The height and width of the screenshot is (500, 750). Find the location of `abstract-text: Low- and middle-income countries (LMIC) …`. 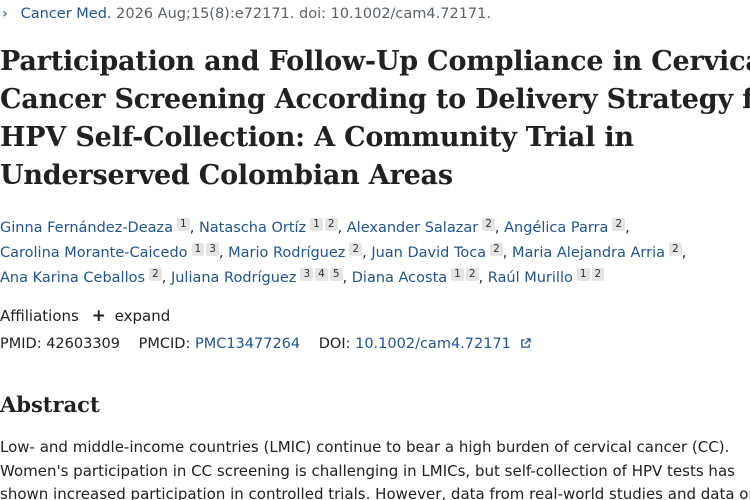

abstract-text: Low- and middle-income countries (LMIC) … is located at coordinates (375, 468).